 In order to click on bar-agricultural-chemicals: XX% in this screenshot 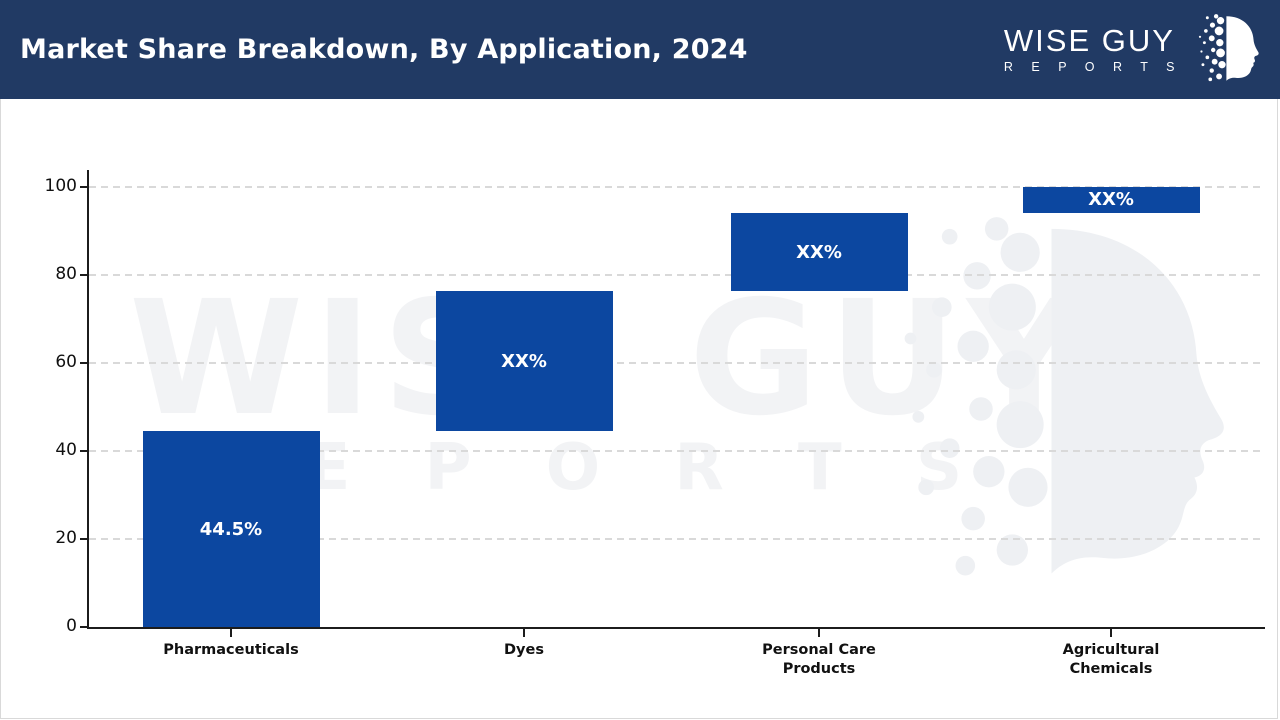, I will do `click(1111, 200)`.